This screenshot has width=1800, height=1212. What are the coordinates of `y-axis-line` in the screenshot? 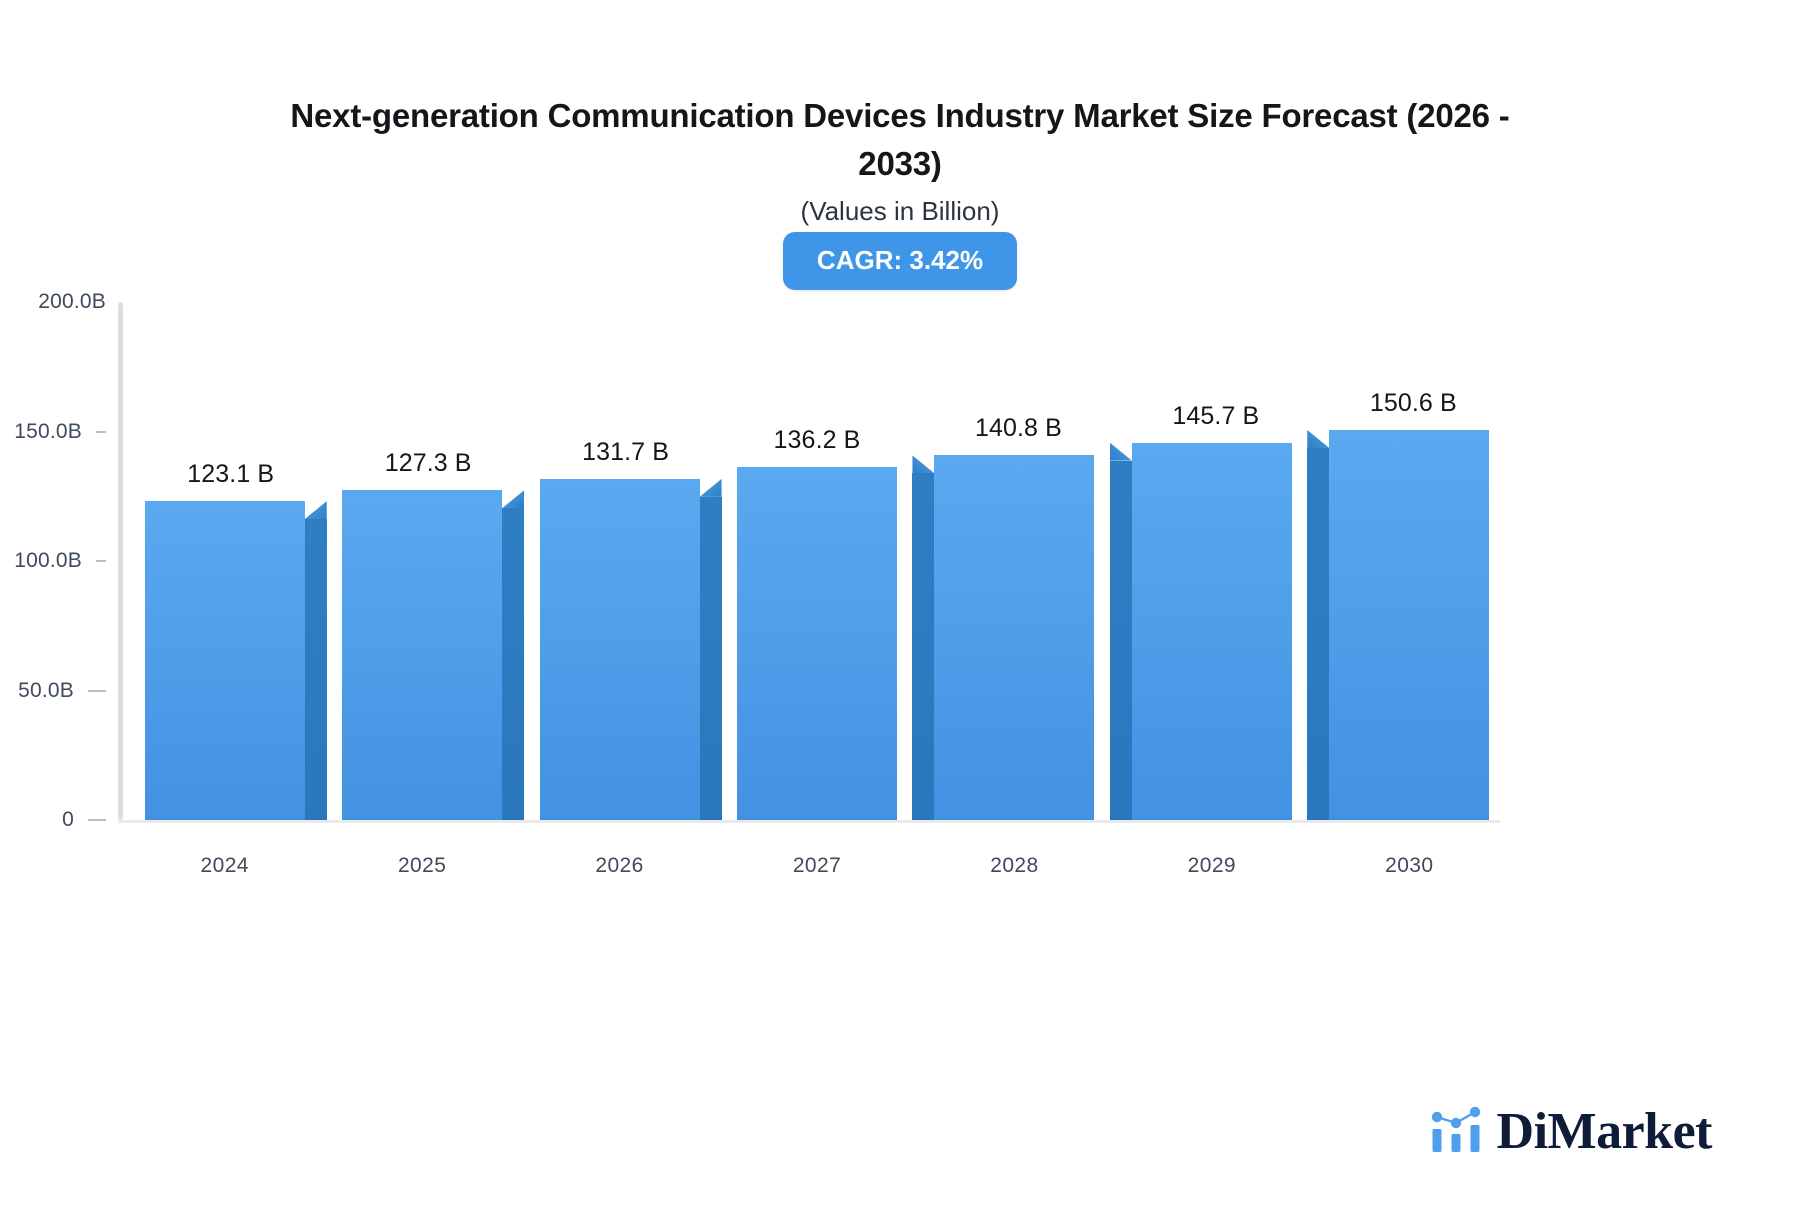 It's located at (120, 561).